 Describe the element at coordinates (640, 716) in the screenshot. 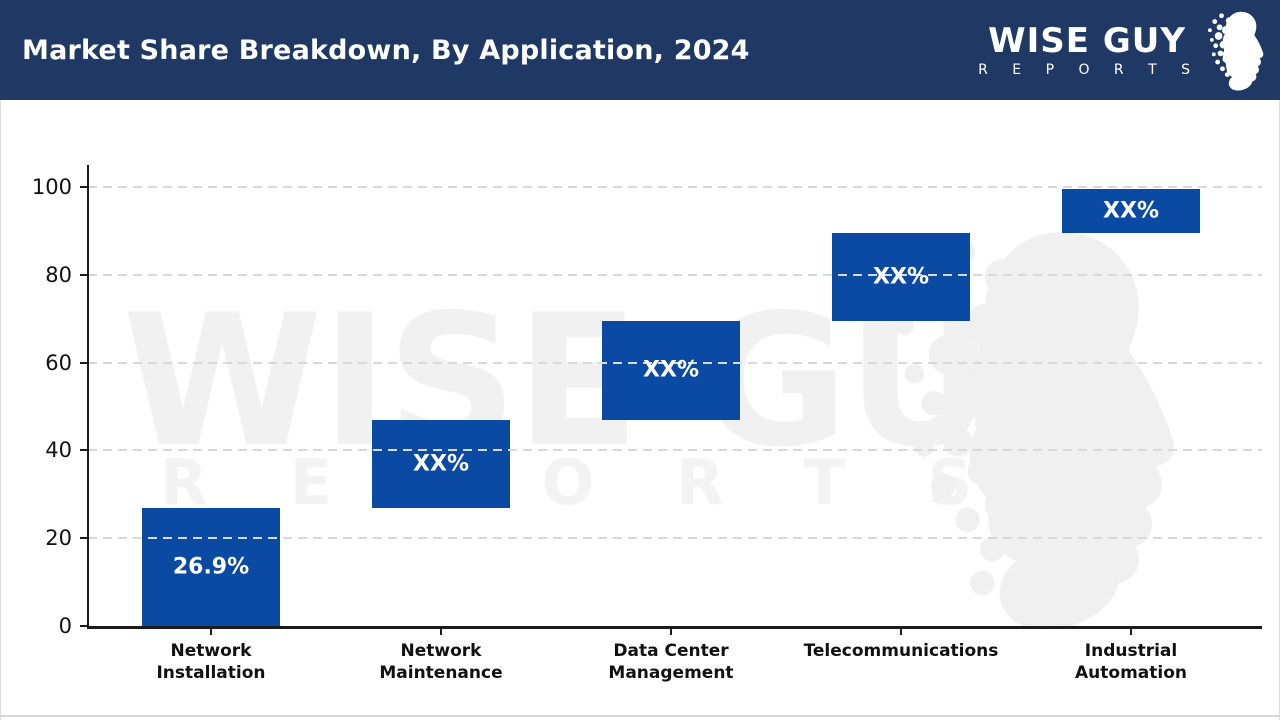

I see `frame-border-bottom` at that location.